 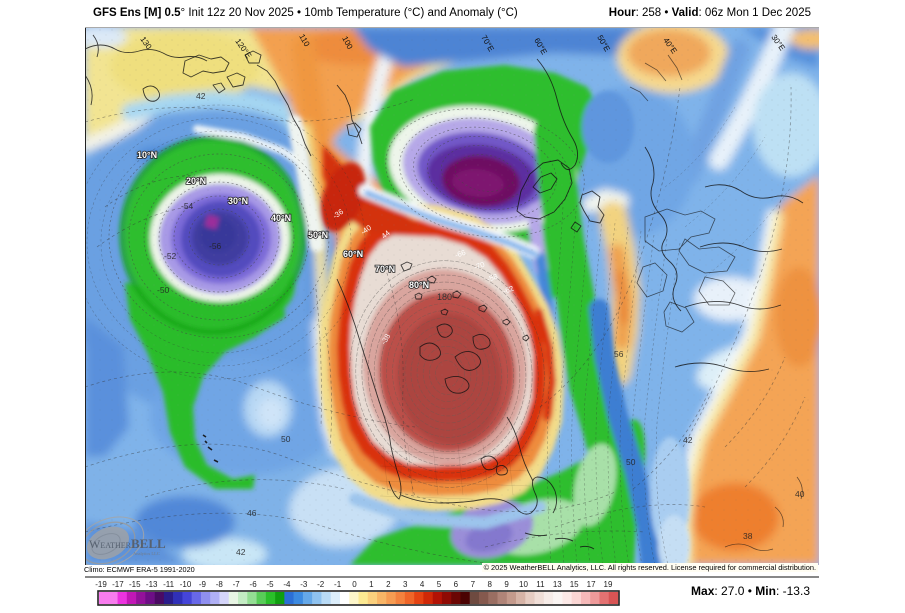 What do you see at coordinates (187, 206) in the screenshot?
I see `svg-text: -54` at bounding box center [187, 206].